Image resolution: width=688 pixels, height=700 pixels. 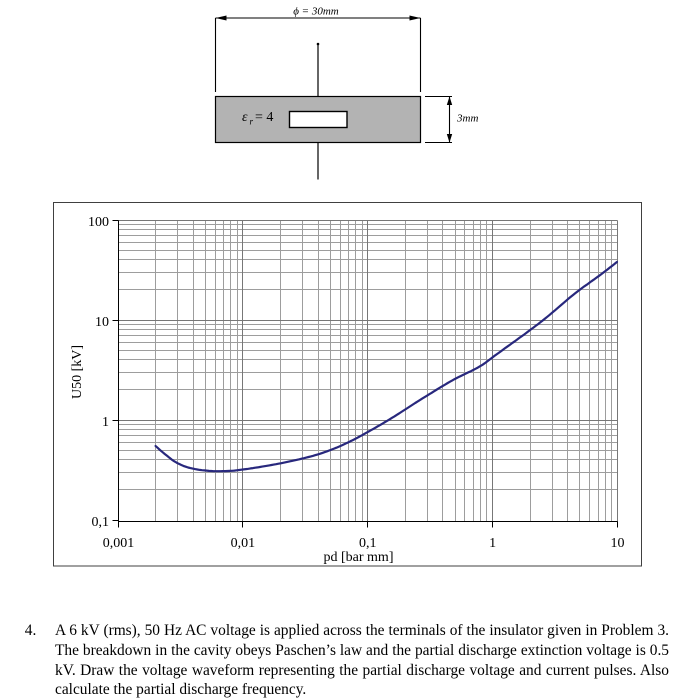 I want to click on svg-text: 3mm, so click(x=467, y=119).